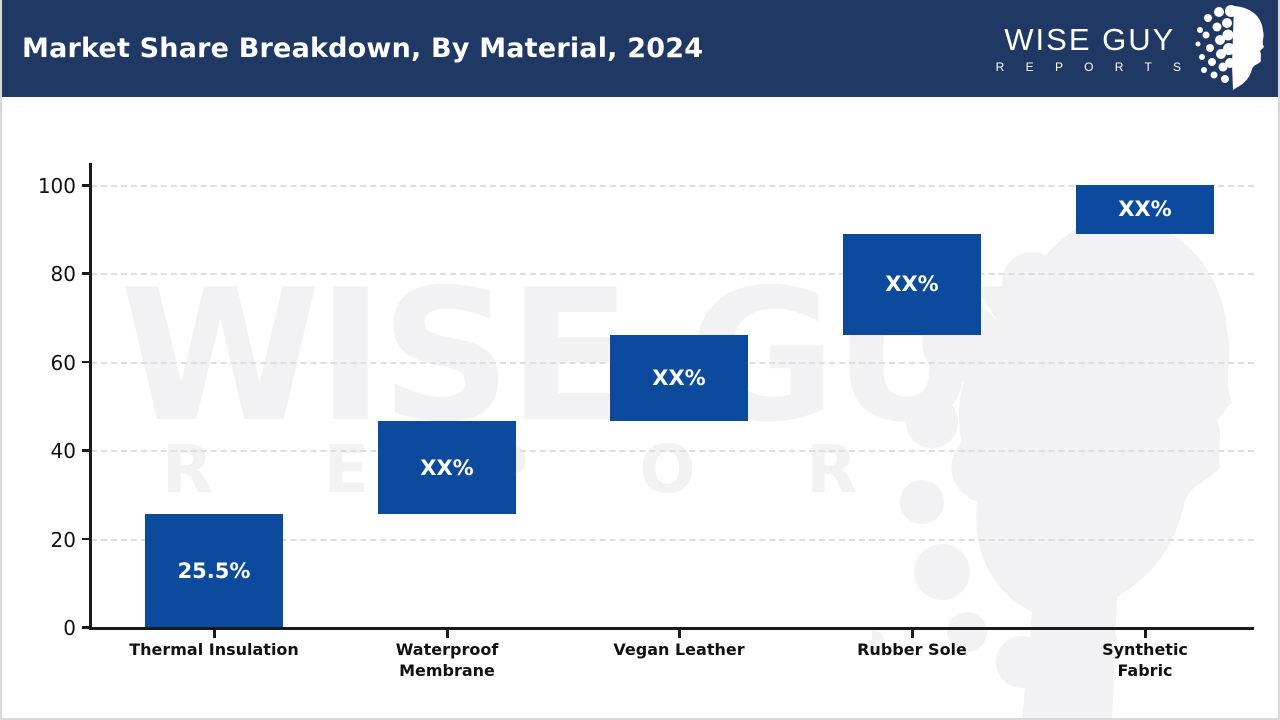  I want to click on y-tick-label: 0, so click(69, 628).